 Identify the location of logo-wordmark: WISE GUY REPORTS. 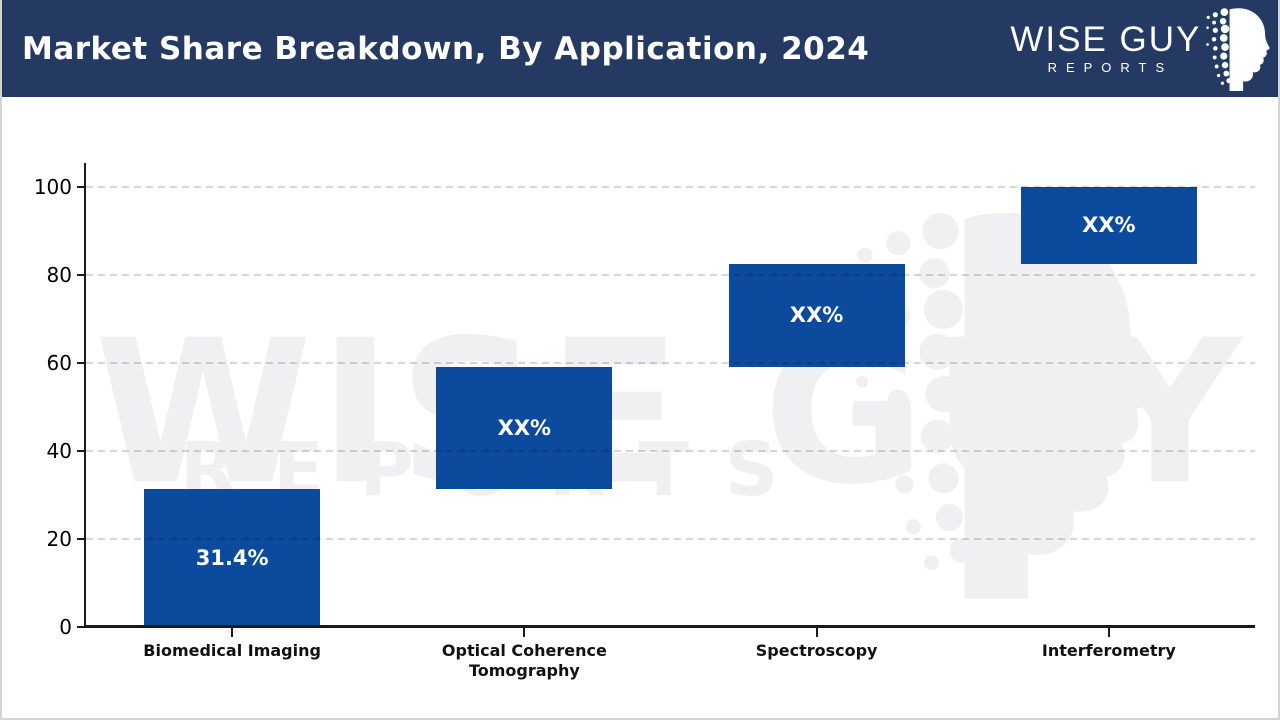
(1105, 49).